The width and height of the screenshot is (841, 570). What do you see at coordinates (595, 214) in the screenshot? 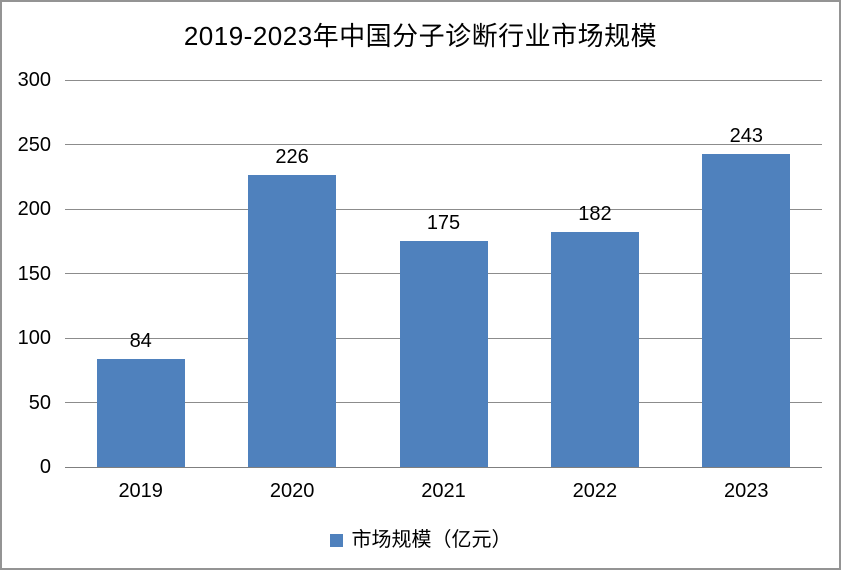
I see `bar-value-label: 182` at bounding box center [595, 214].